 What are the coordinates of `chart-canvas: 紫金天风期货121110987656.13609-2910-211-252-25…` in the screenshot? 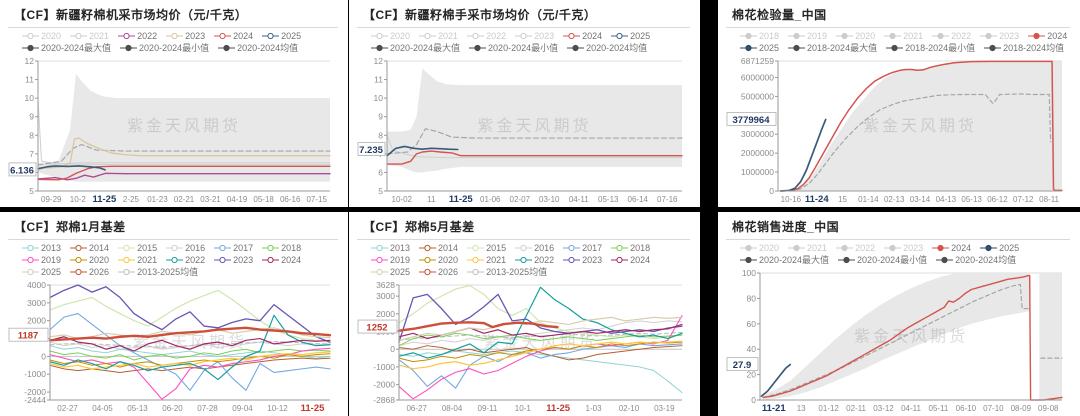 It's located at (169, 130).